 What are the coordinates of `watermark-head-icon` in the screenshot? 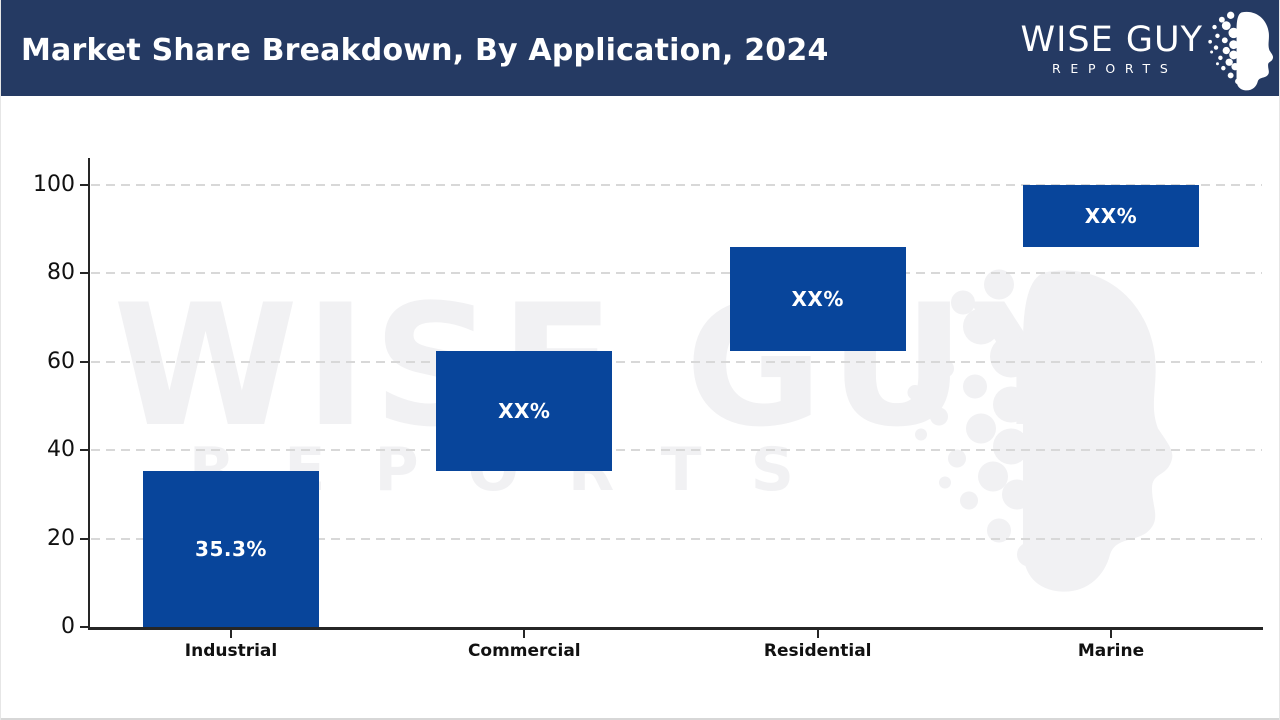 It's located at (1040, 430).